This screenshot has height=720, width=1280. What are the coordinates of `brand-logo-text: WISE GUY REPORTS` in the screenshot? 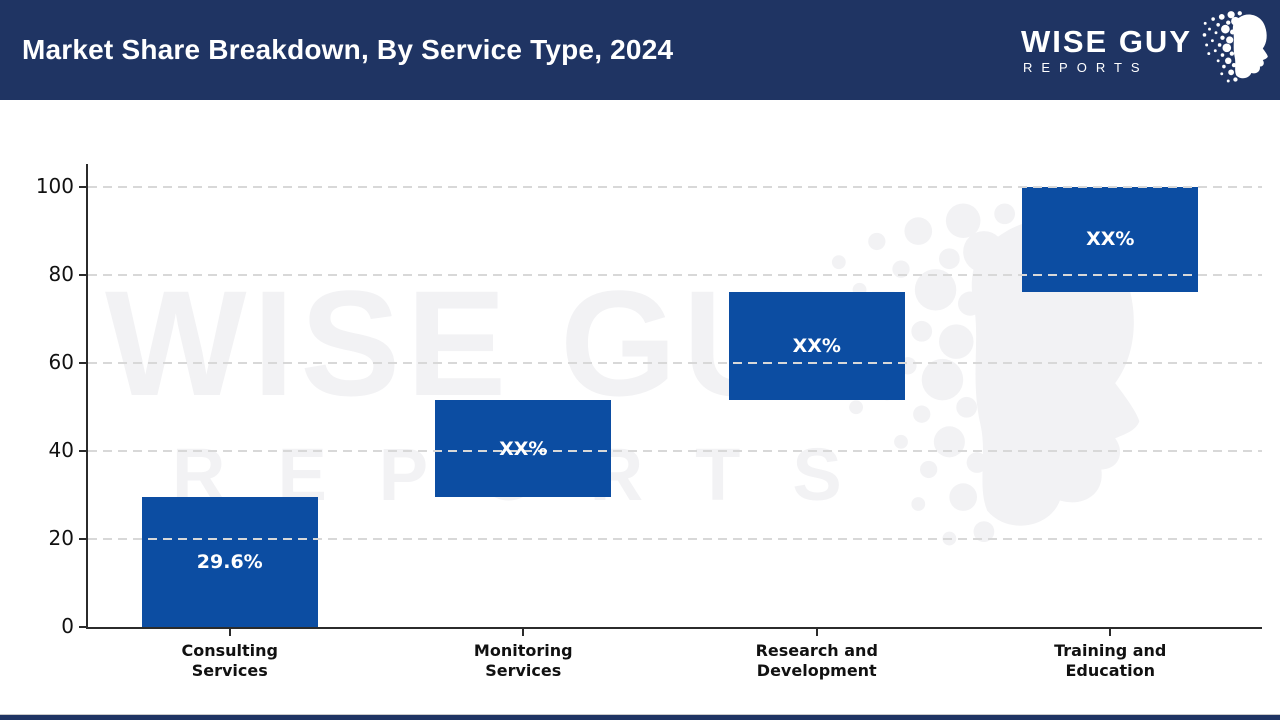 It's located at (1106, 50).